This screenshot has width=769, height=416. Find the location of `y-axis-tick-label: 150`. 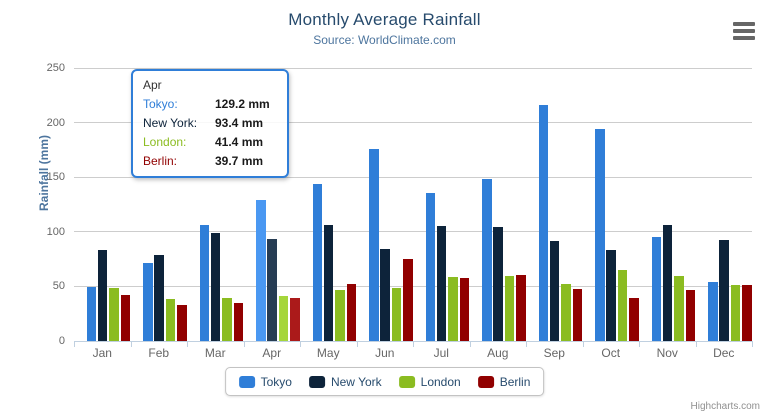

y-axis-tick-label: 150 is located at coordinates (55, 177).